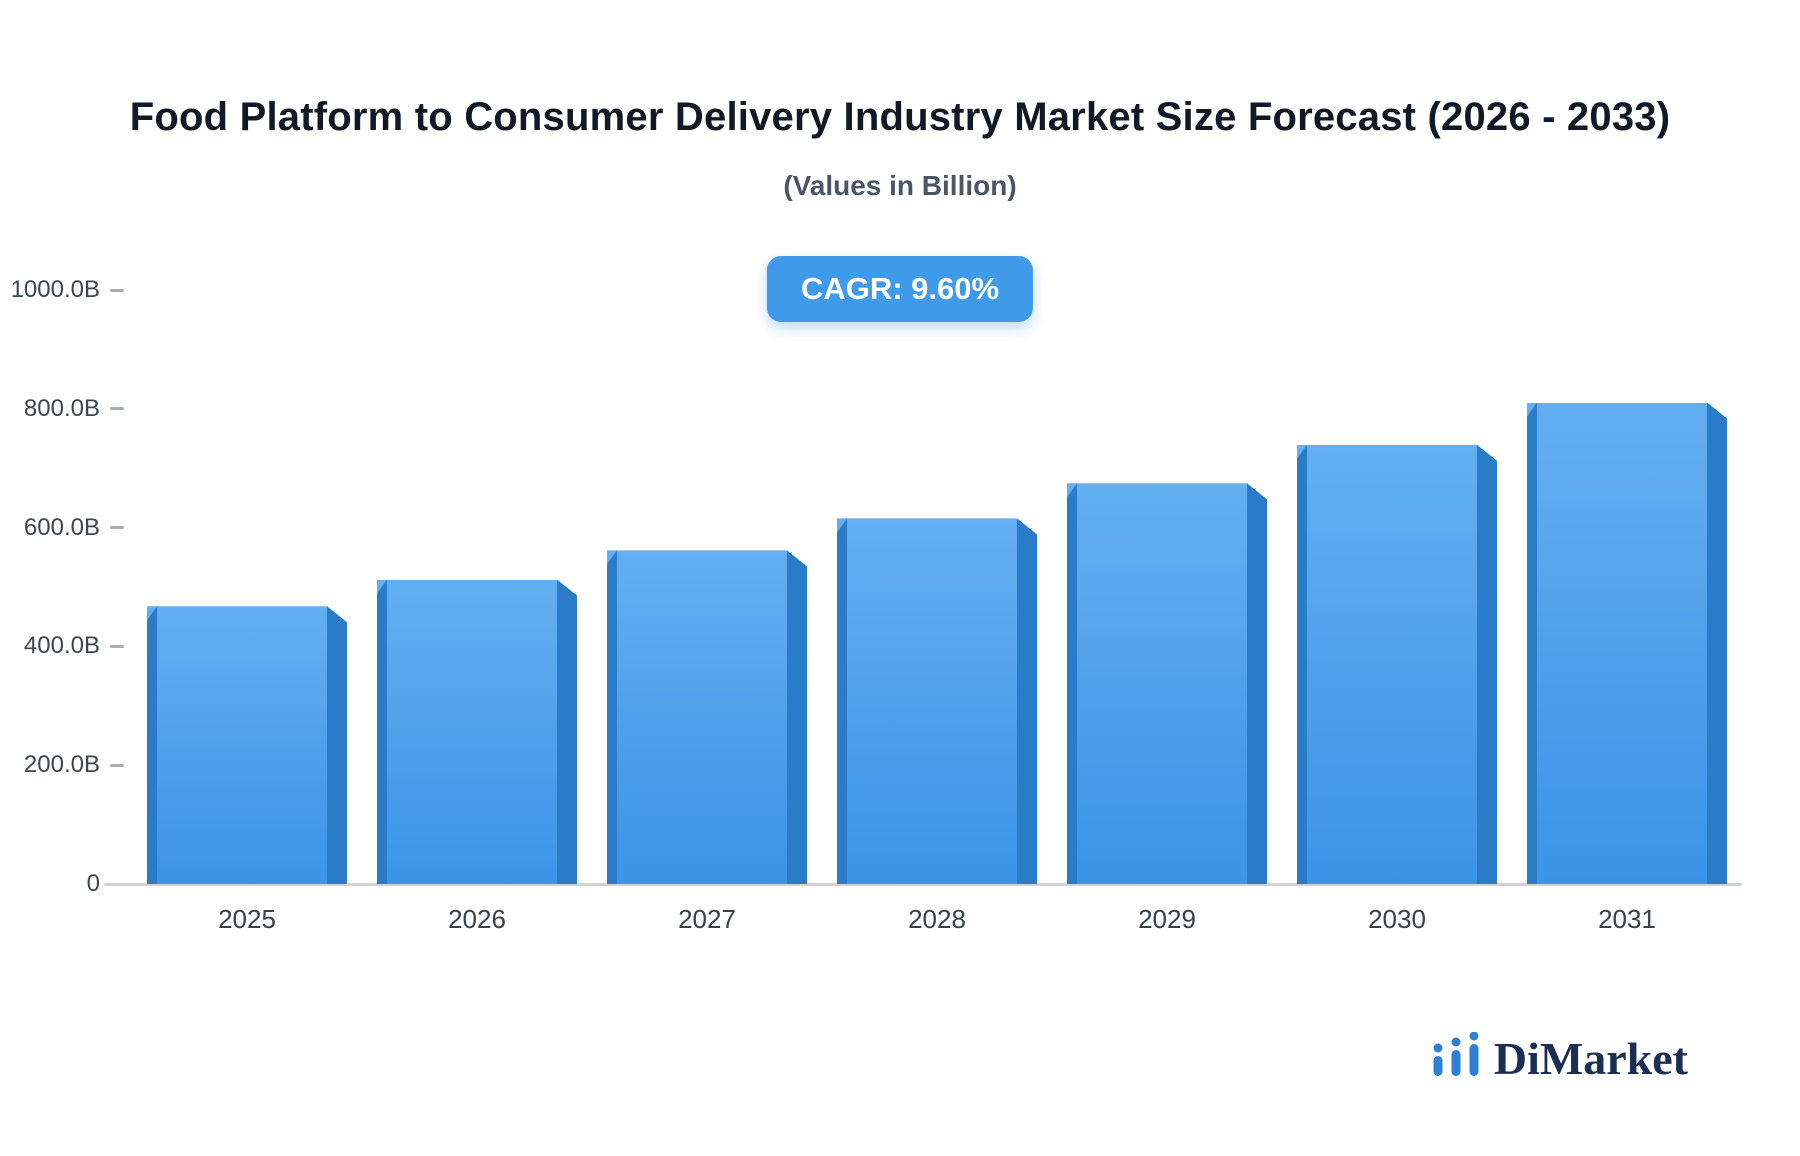  What do you see at coordinates (247, 745) in the screenshot?
I see `bar-2025: 467.7 B` at bounding box center [247, 745].